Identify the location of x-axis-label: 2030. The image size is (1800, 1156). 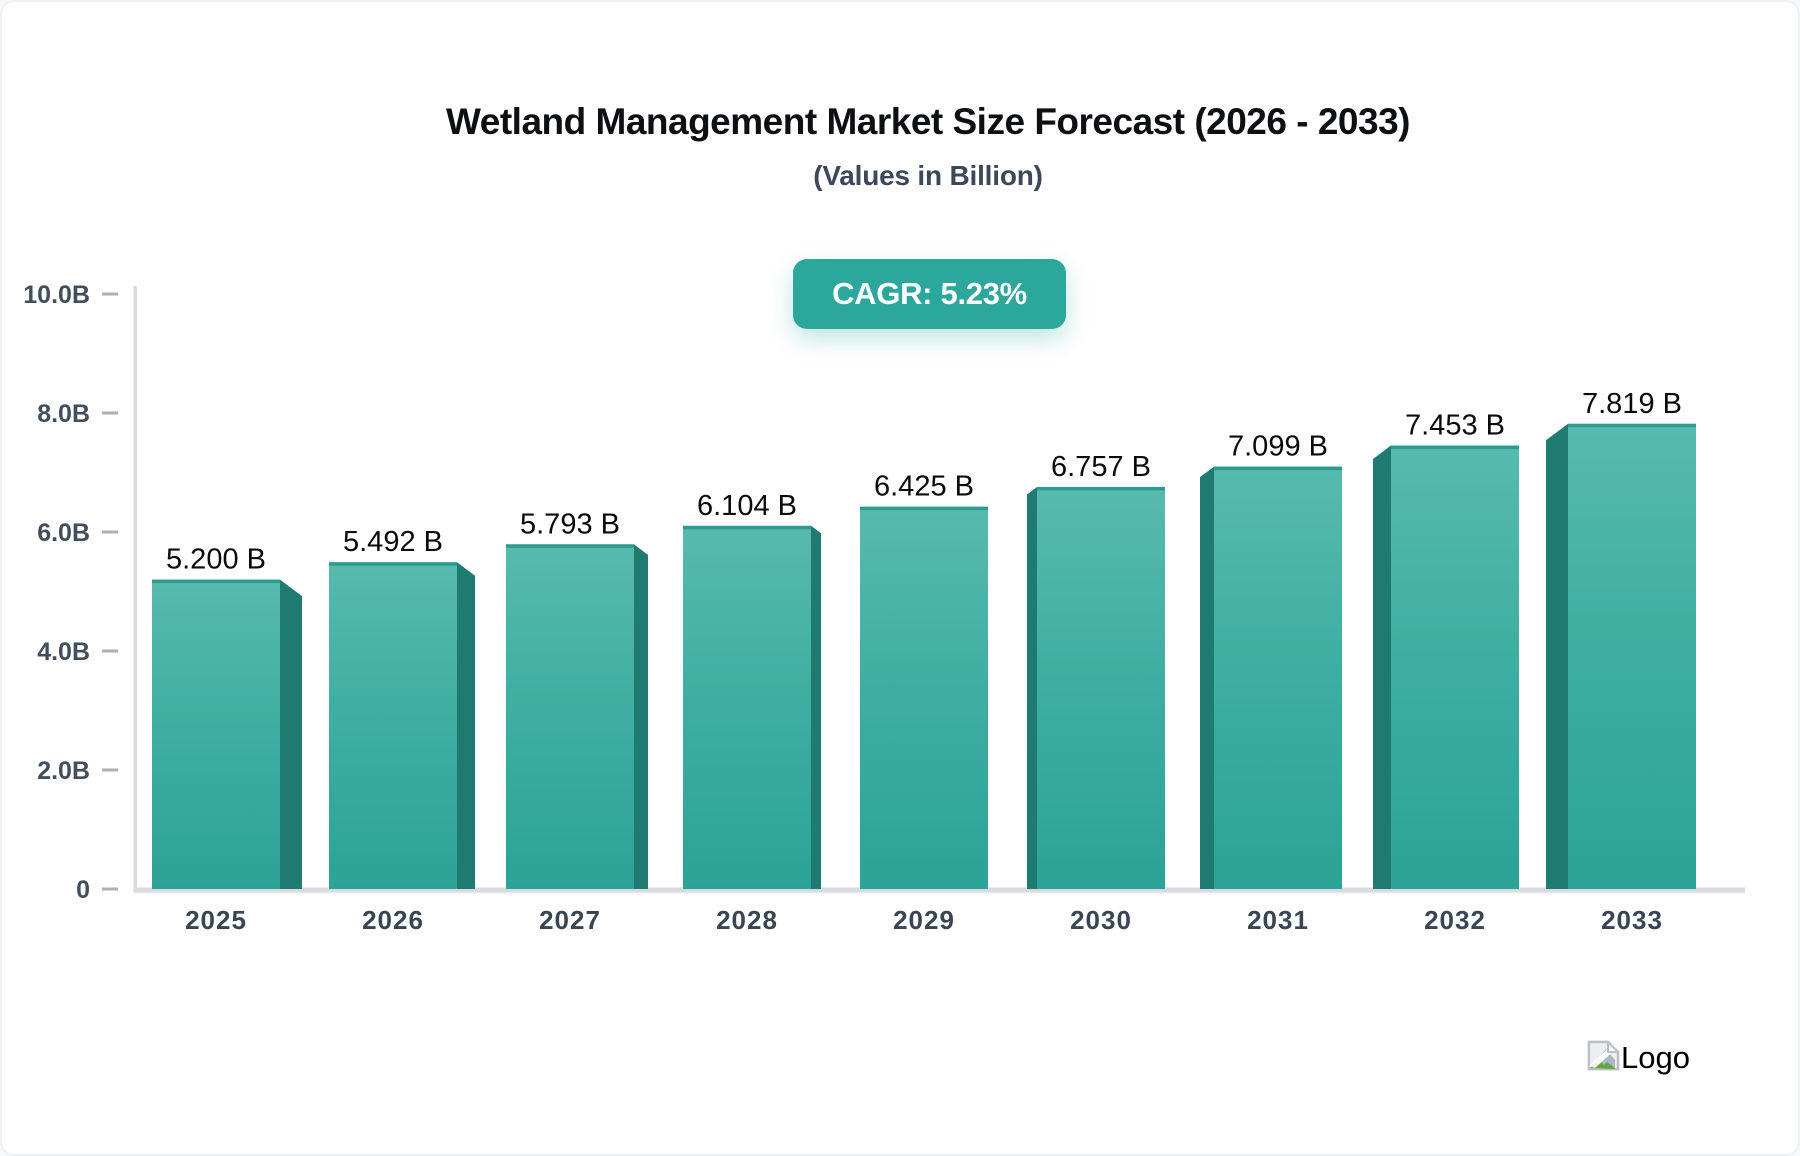
(1101, 920).